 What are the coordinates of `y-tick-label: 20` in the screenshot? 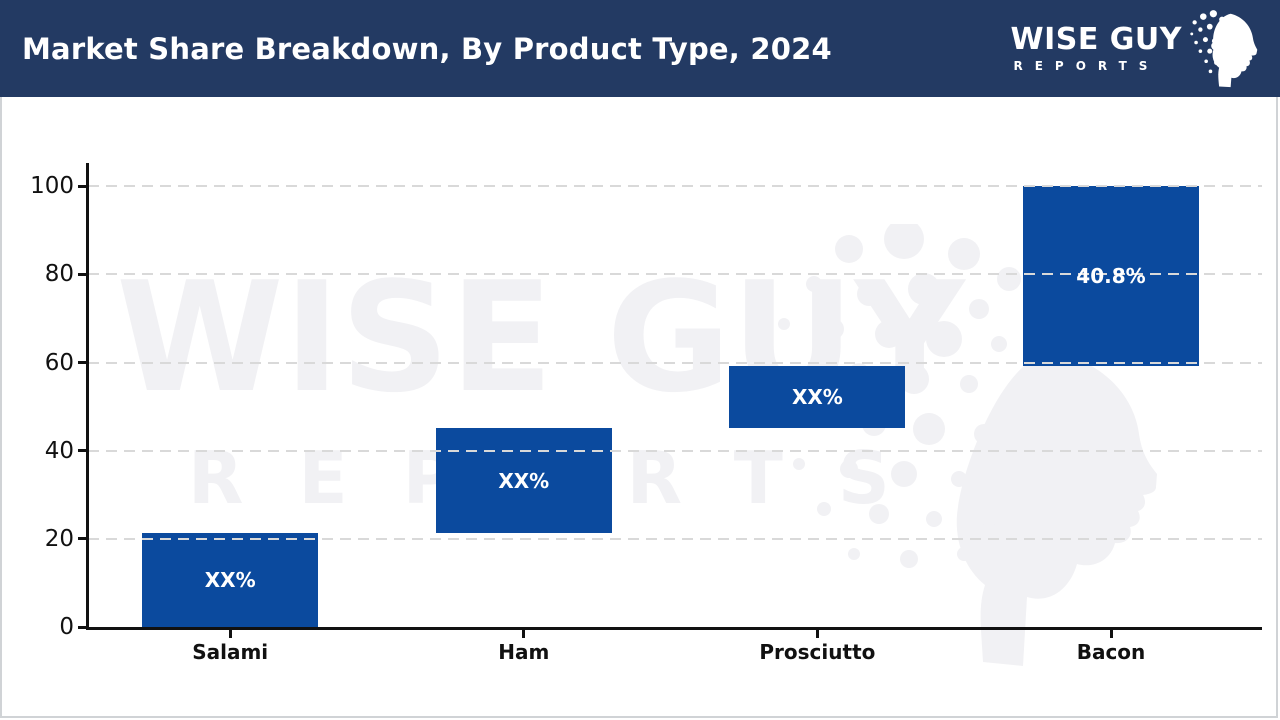 It's located at (59, 538).